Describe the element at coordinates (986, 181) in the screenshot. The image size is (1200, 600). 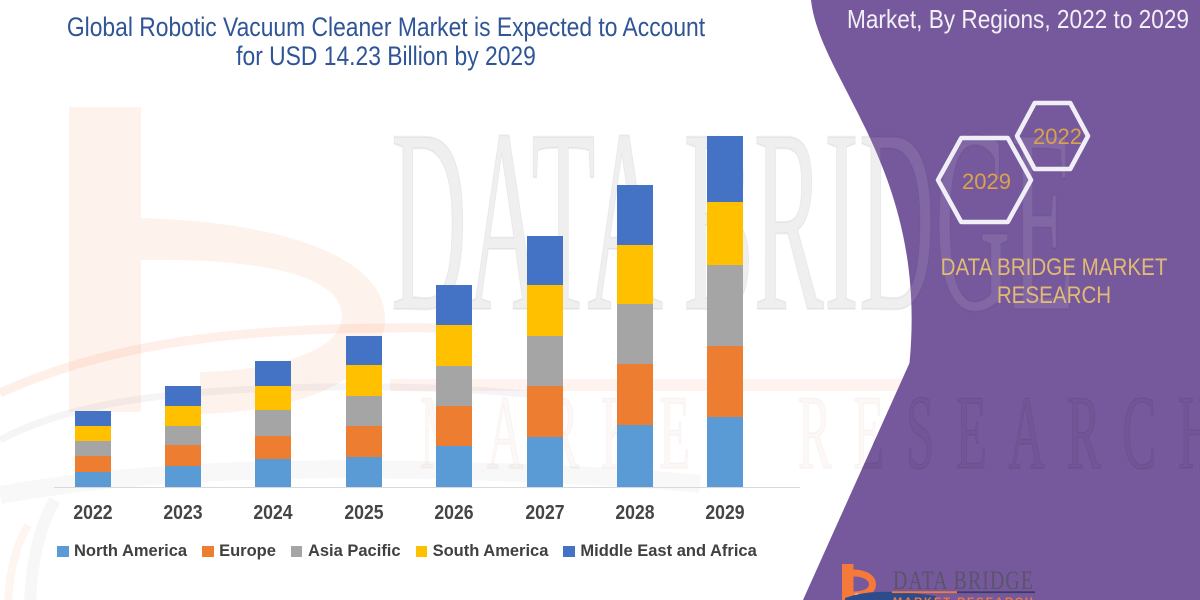
I see `svg-text: 2029` at that location.